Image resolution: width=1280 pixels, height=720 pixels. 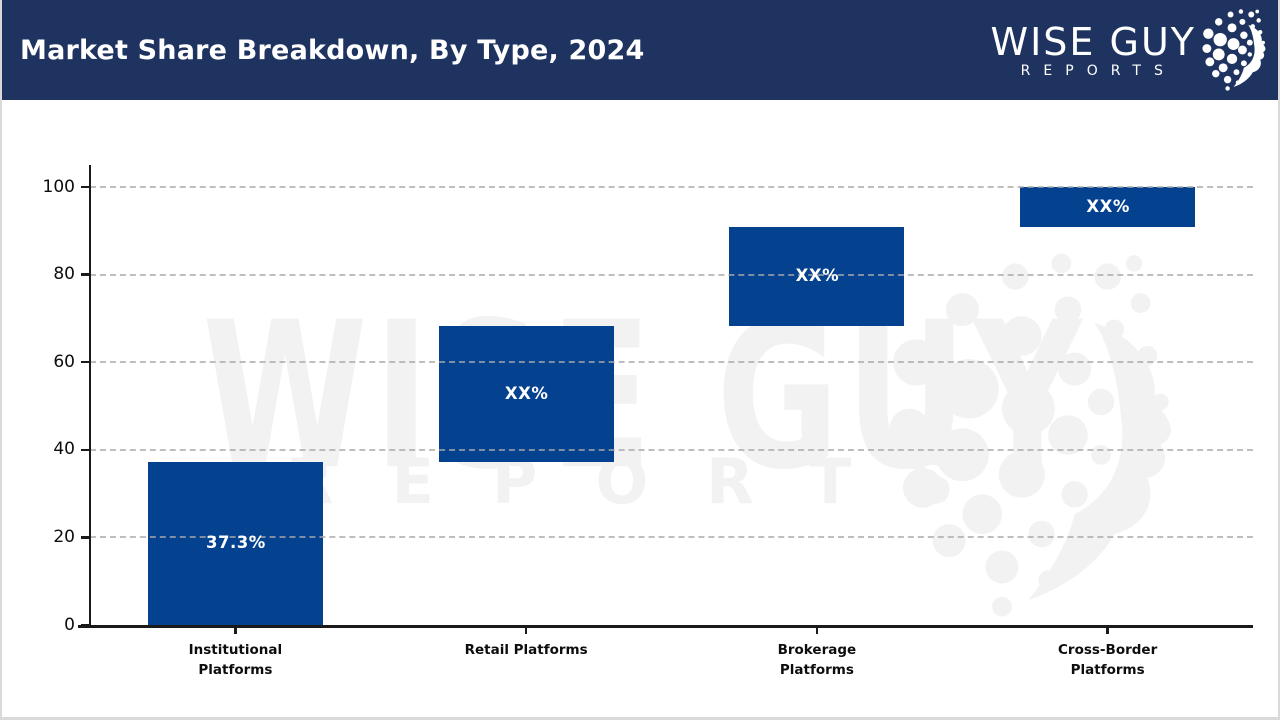 I want to click on x-category-label: Institutional Platforms, so click(x=235, y=660).